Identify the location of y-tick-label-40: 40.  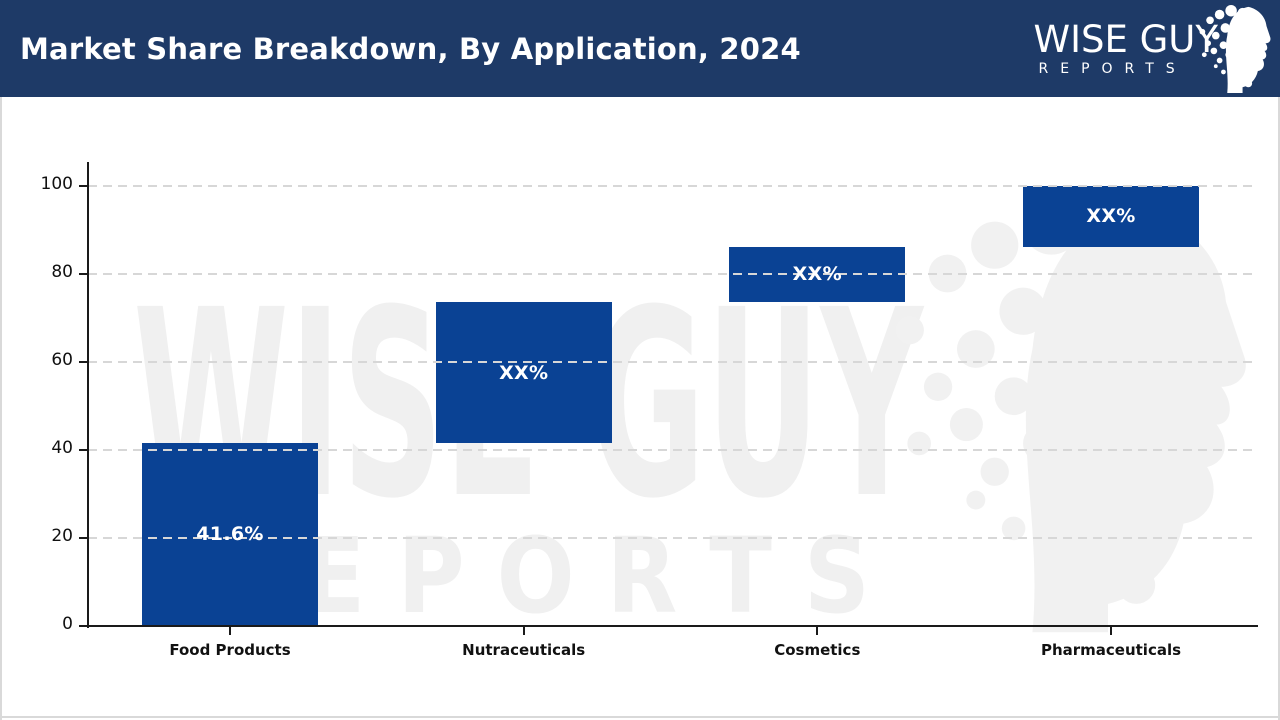
(62, 448).